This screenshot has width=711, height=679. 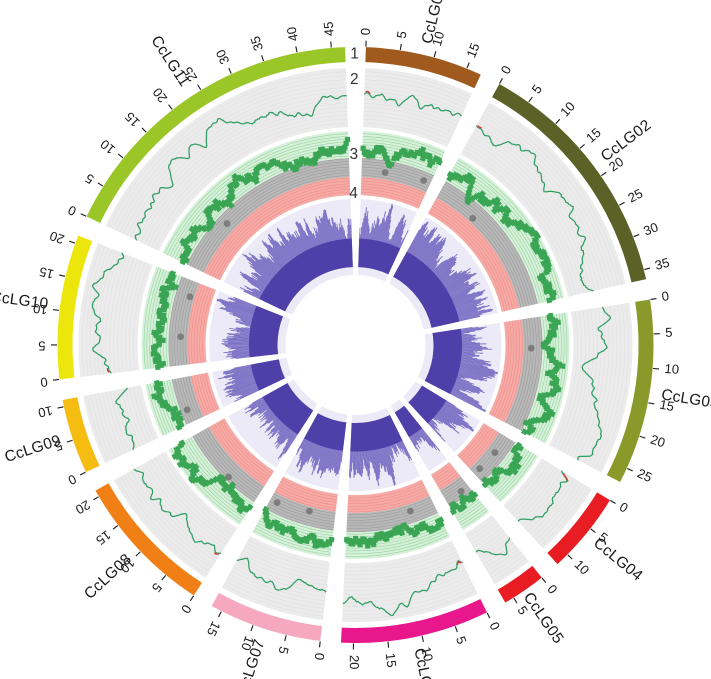 I want to click on ring3-band-red, so click(x=205, y=394).